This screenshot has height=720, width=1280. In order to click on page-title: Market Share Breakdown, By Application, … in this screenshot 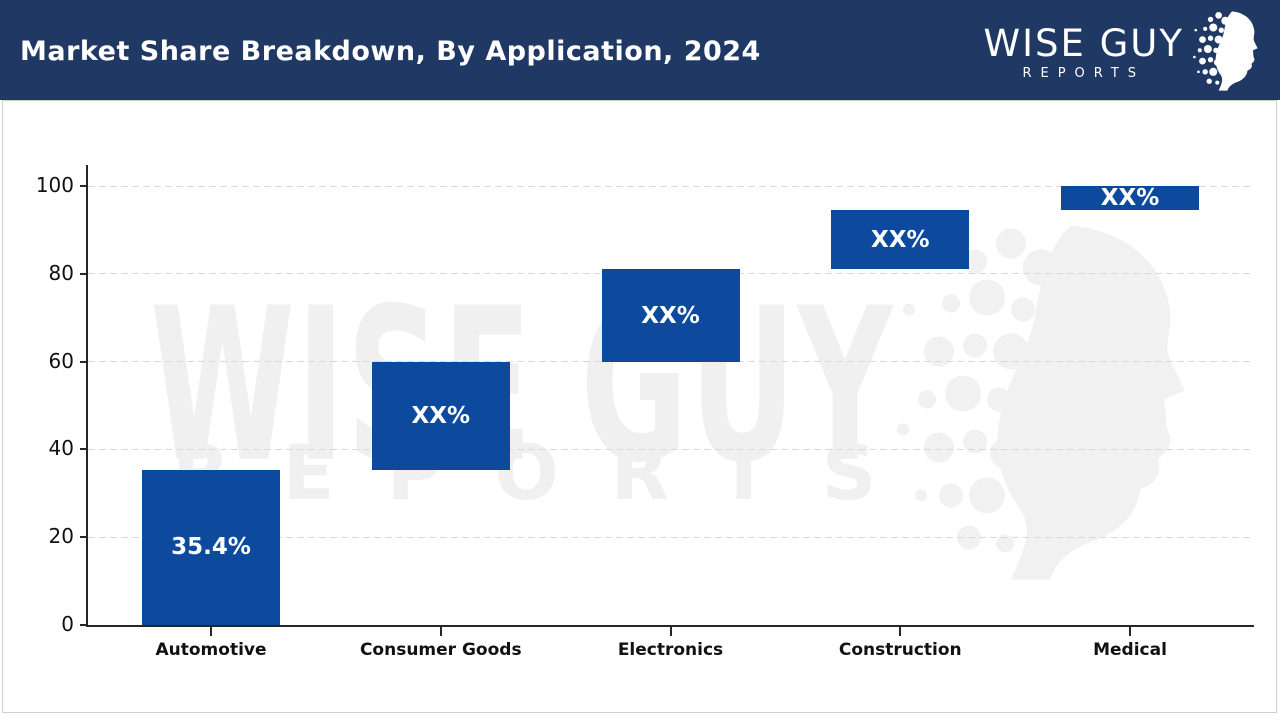, I will do `click(390, 51)`.